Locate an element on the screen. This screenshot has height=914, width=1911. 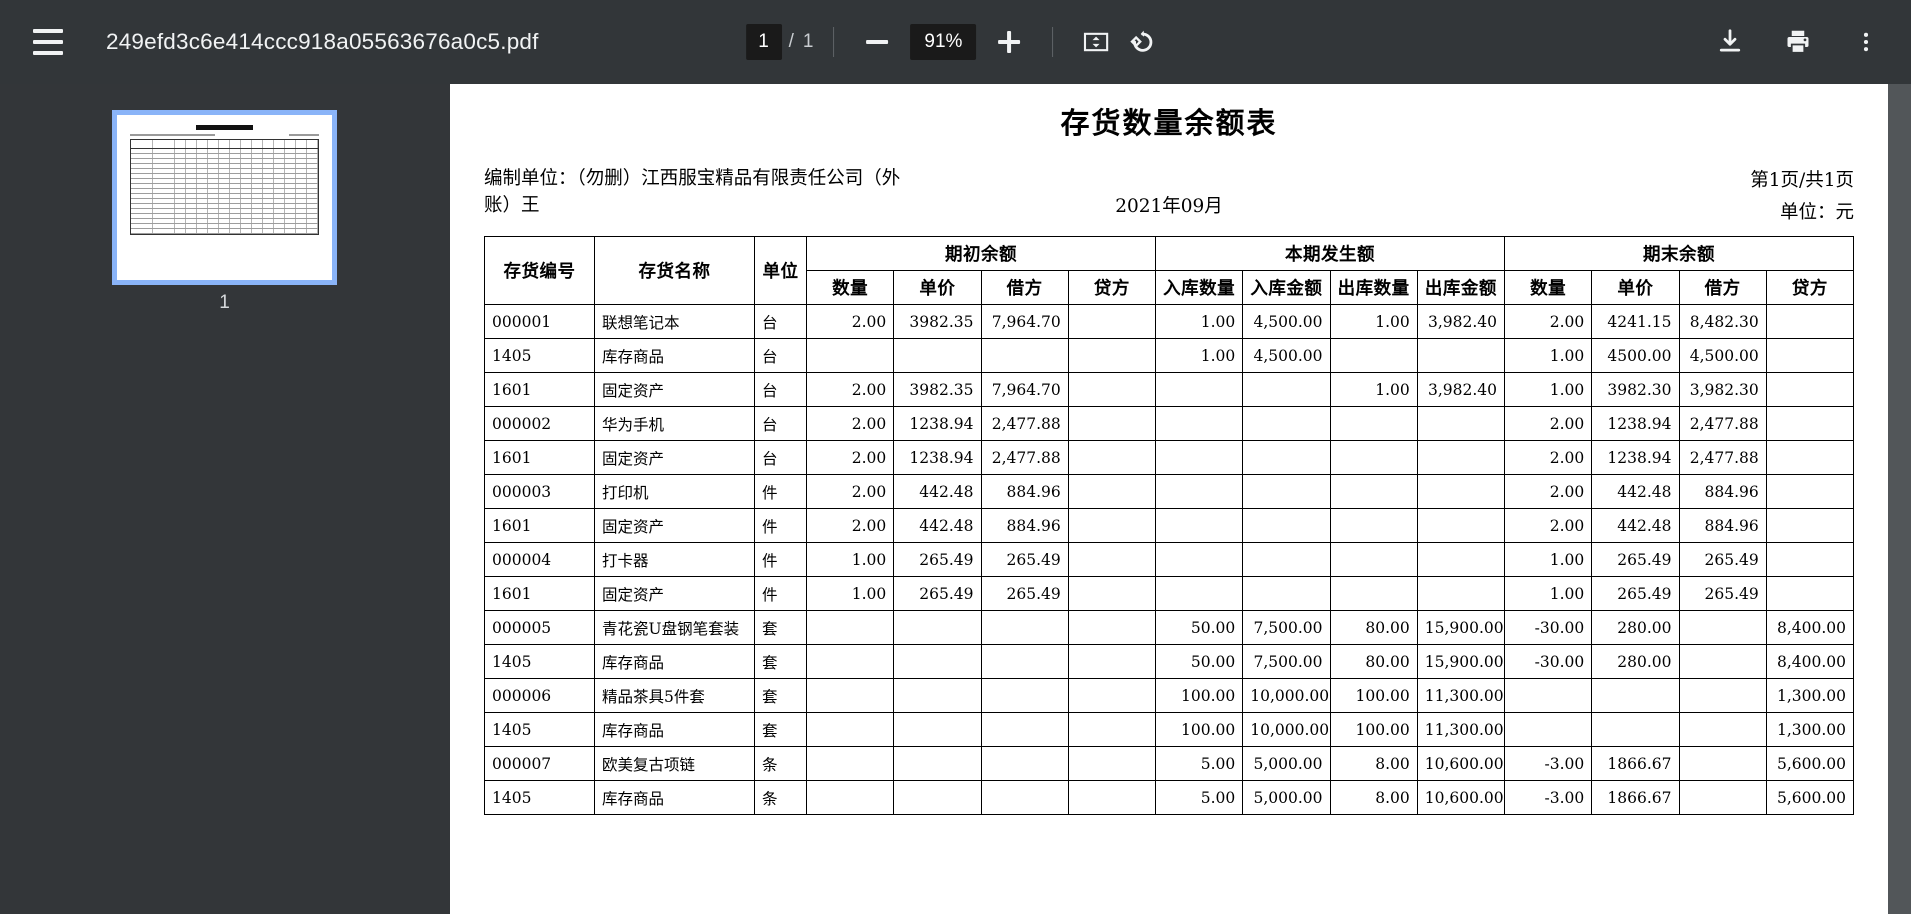
zoom-in-button is located at coordinates (1009, 42).